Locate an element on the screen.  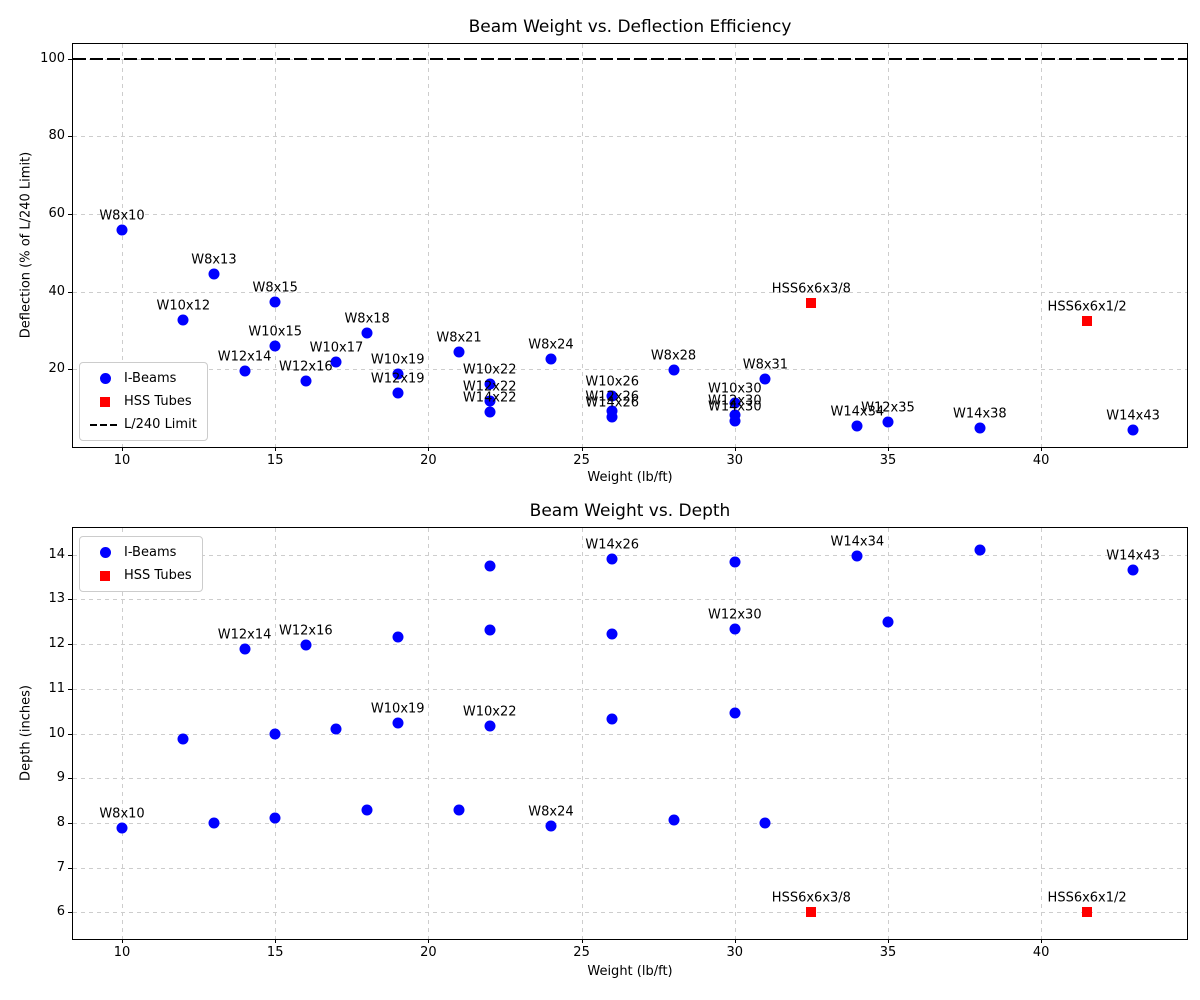
y-tick-label: 7 is located at coordinates (60, 867).